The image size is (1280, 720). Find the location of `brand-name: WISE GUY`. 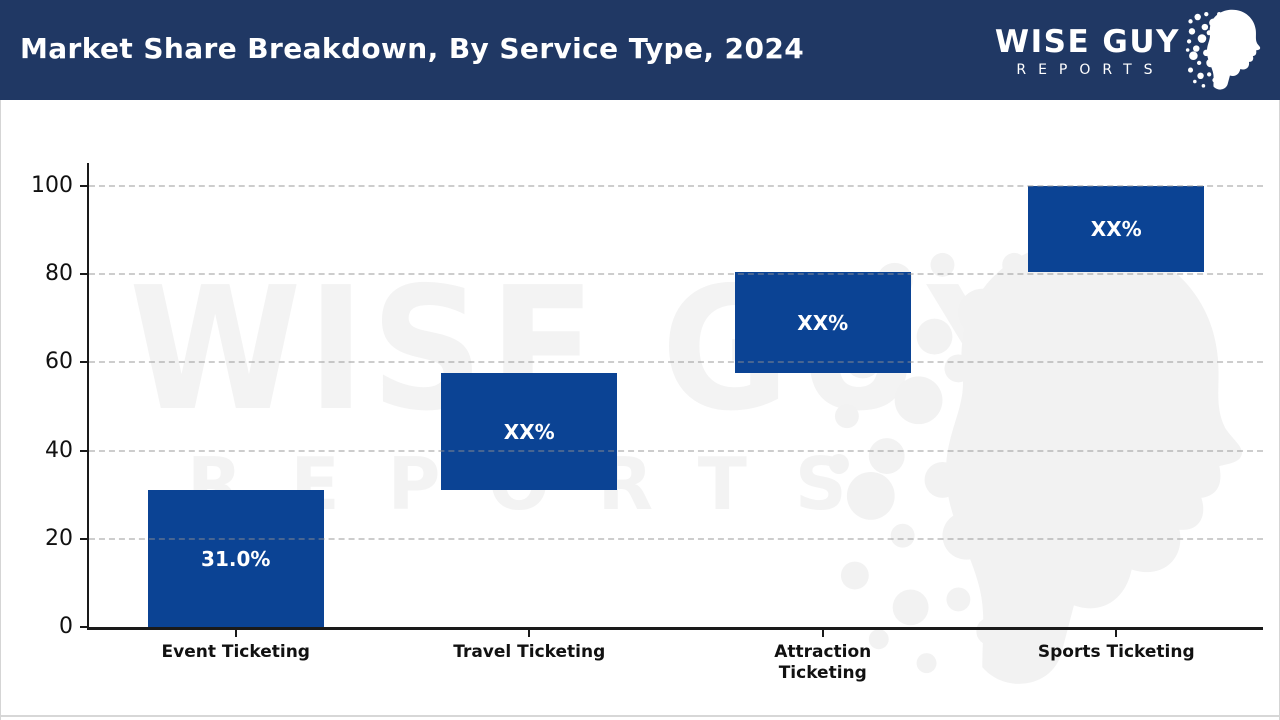

brand-name: WISE GUY is located at coordinates (1087, 42).